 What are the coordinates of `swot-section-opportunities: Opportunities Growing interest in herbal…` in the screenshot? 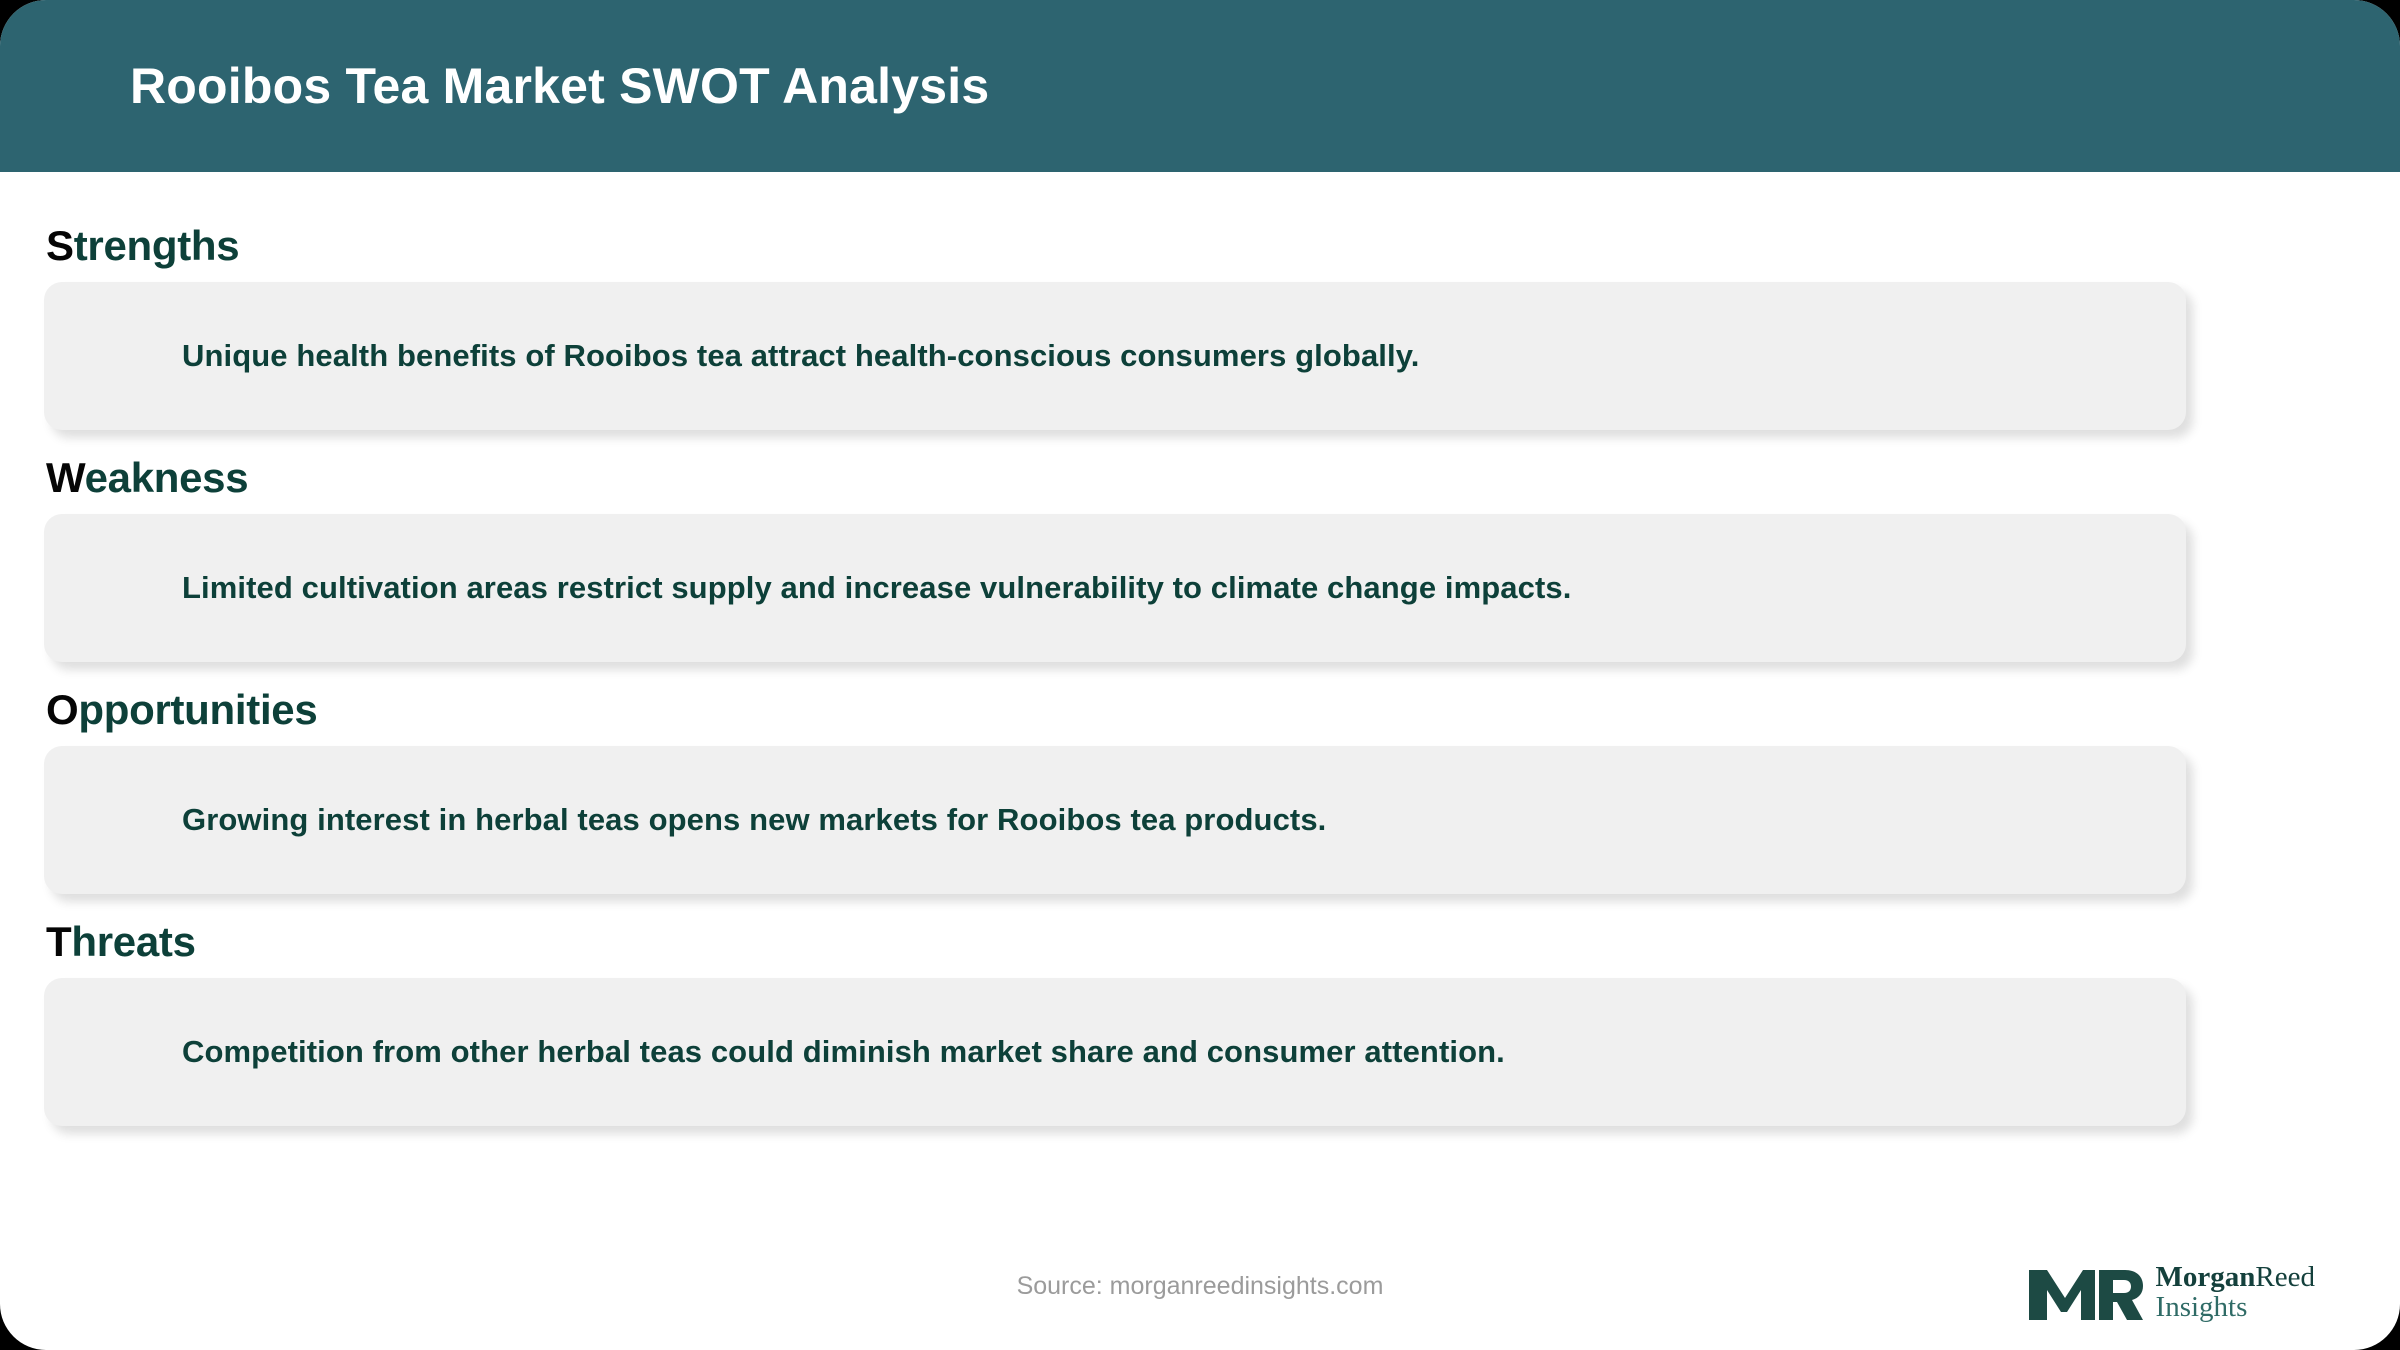 It's located at (1200, 791).